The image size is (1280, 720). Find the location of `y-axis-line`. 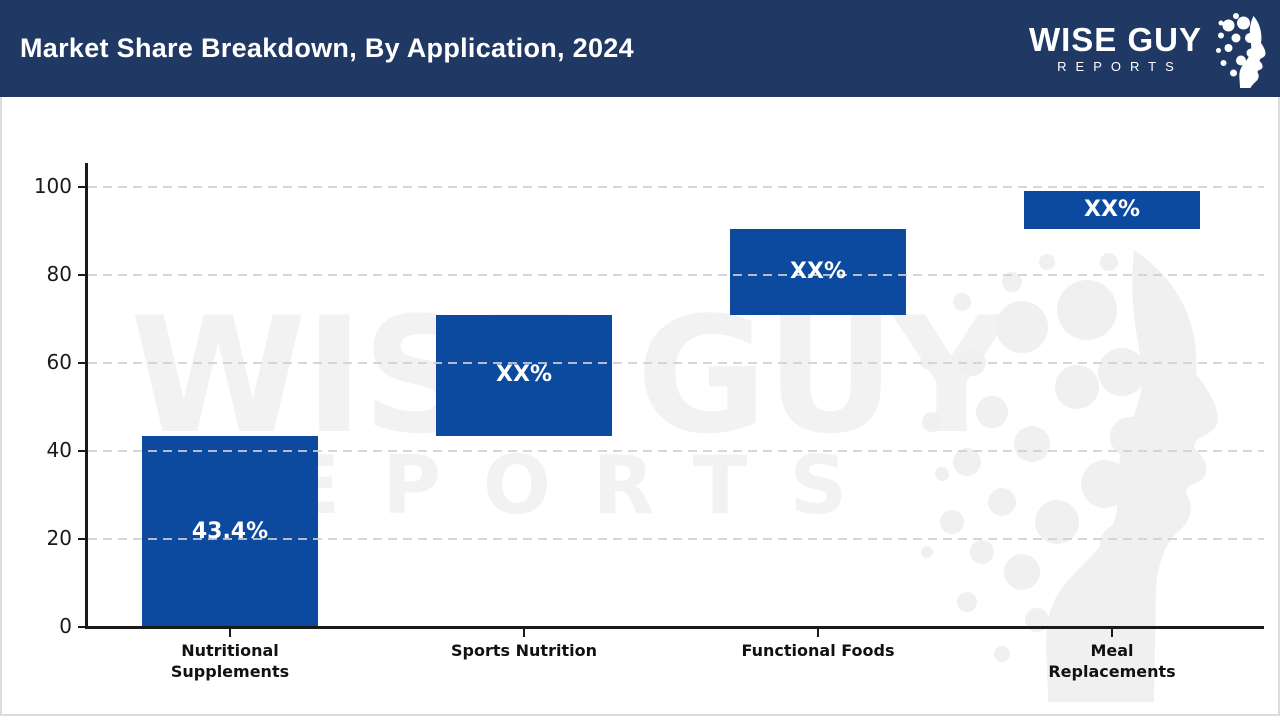

y-axis-line is located at coordinates (86, 396).